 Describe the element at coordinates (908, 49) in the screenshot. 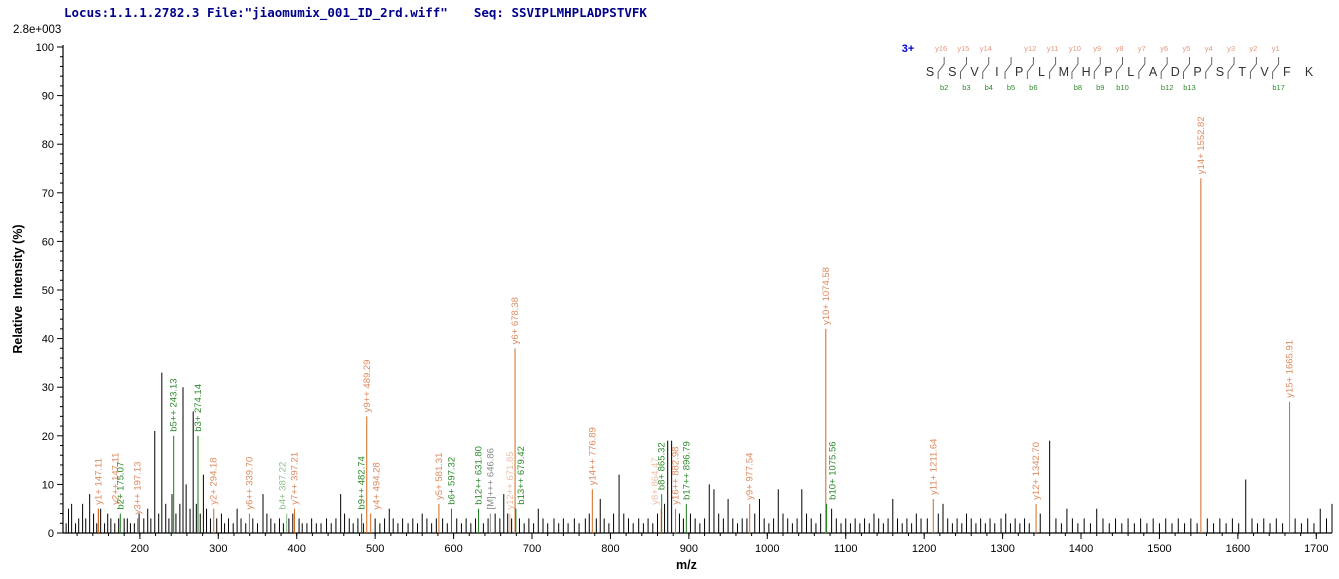

I see `precursor-charge-label: 3+` at that location.